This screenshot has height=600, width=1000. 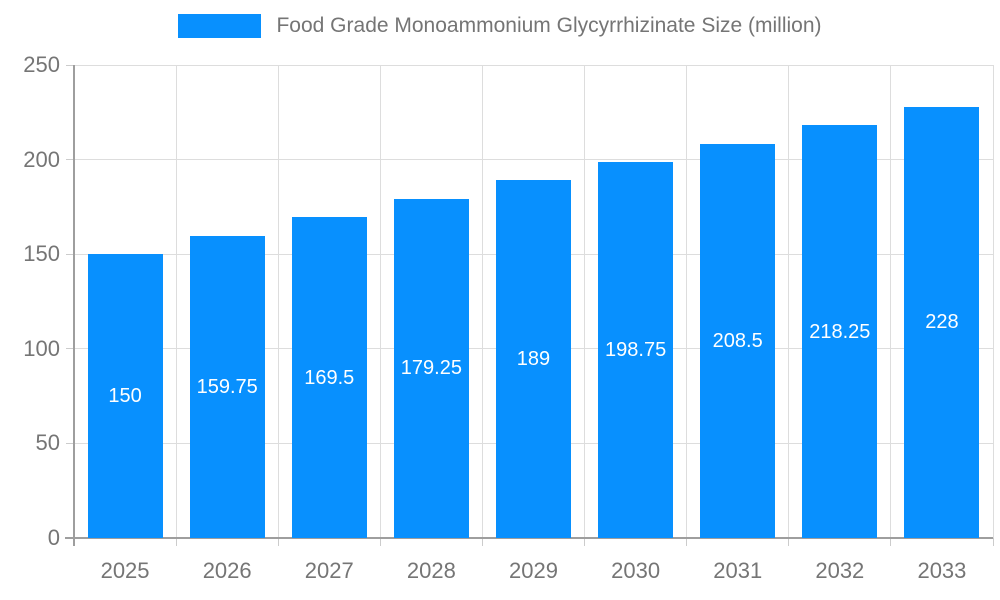 What do you see at coordinates (47, 443) in the screenshot?
I see `y-tick-label: 50` at bounding box center [47, 443].